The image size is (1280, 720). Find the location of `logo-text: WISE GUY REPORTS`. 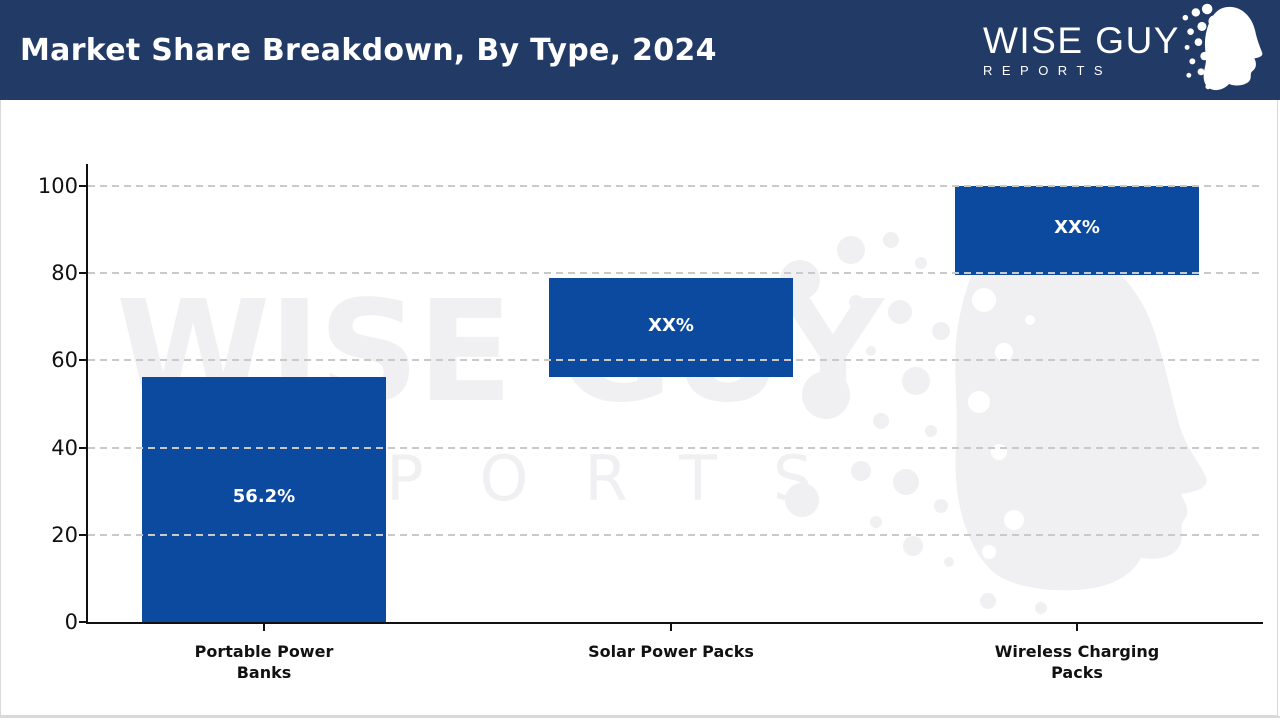

logo-text: WISE GUY REPORTS is located at coordinates (1081, 50).